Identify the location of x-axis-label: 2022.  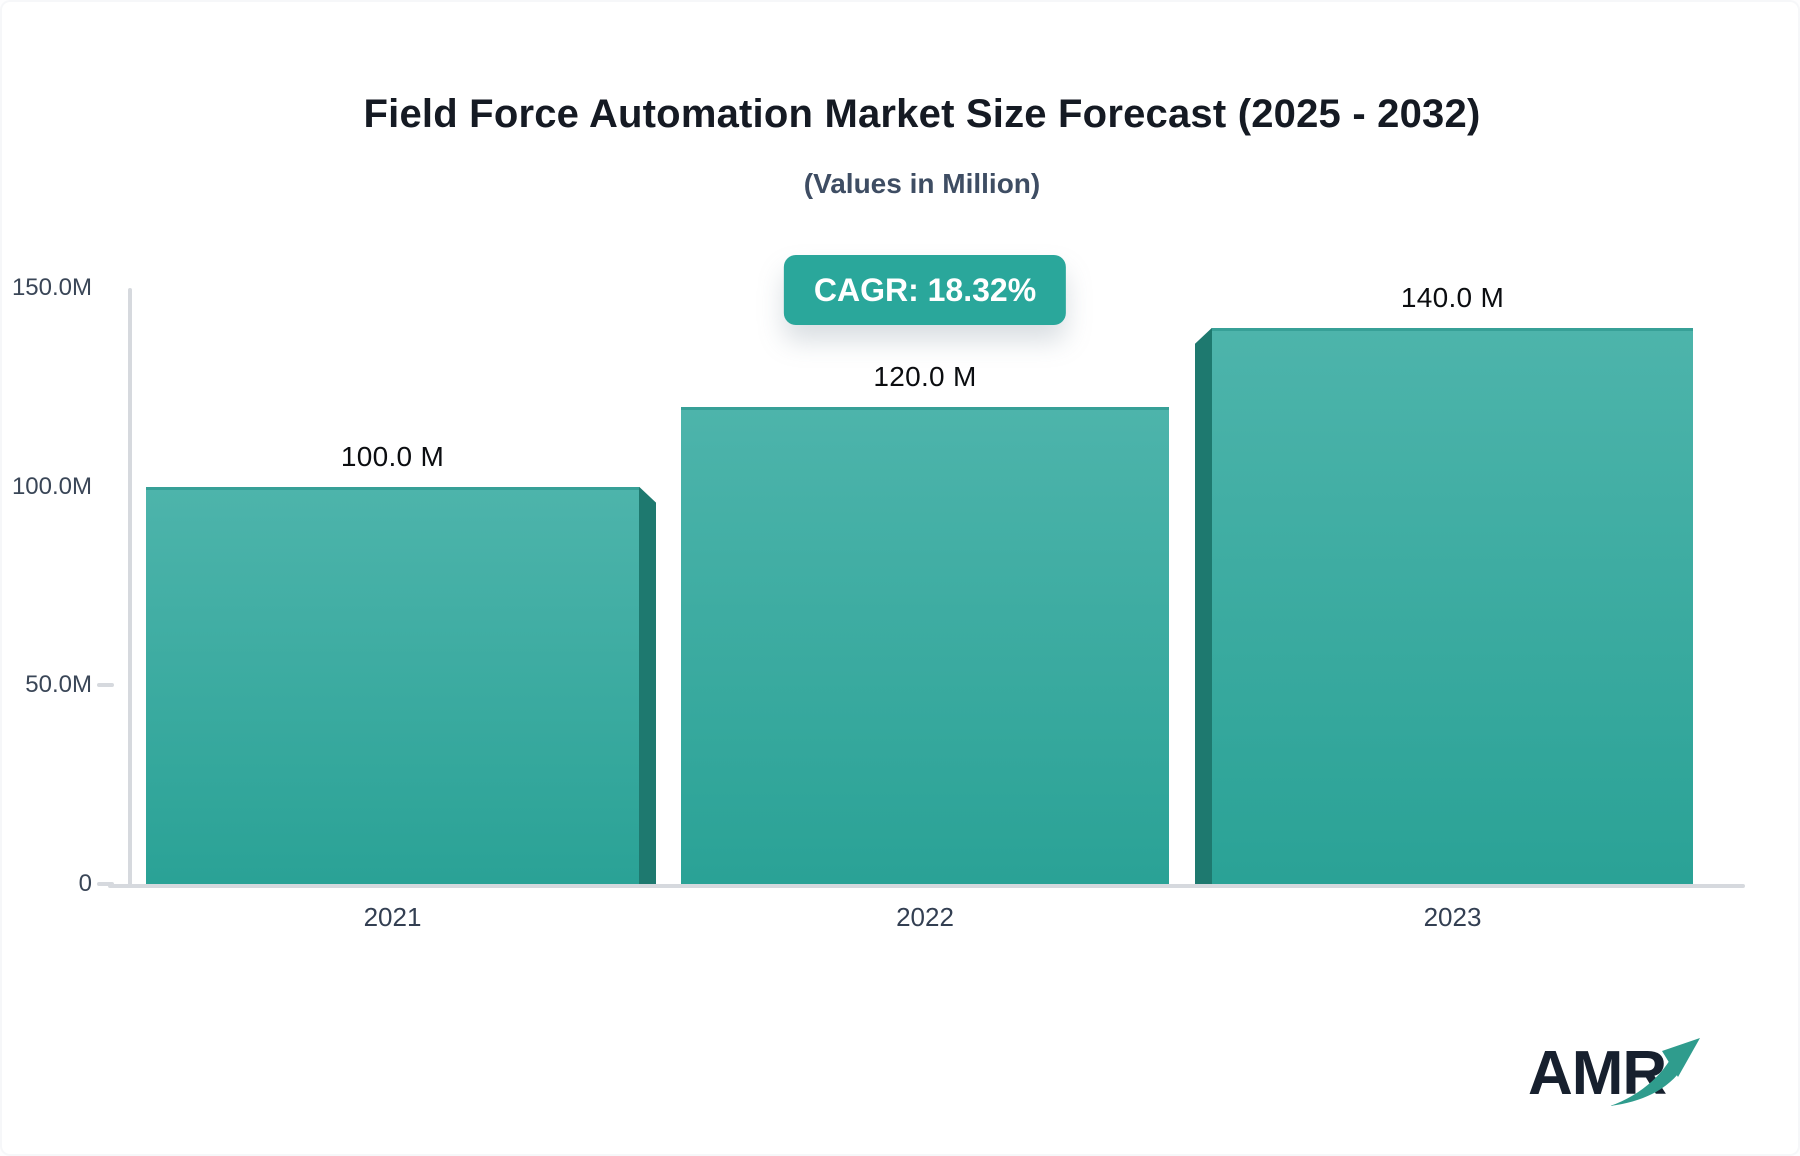
(925, 917).